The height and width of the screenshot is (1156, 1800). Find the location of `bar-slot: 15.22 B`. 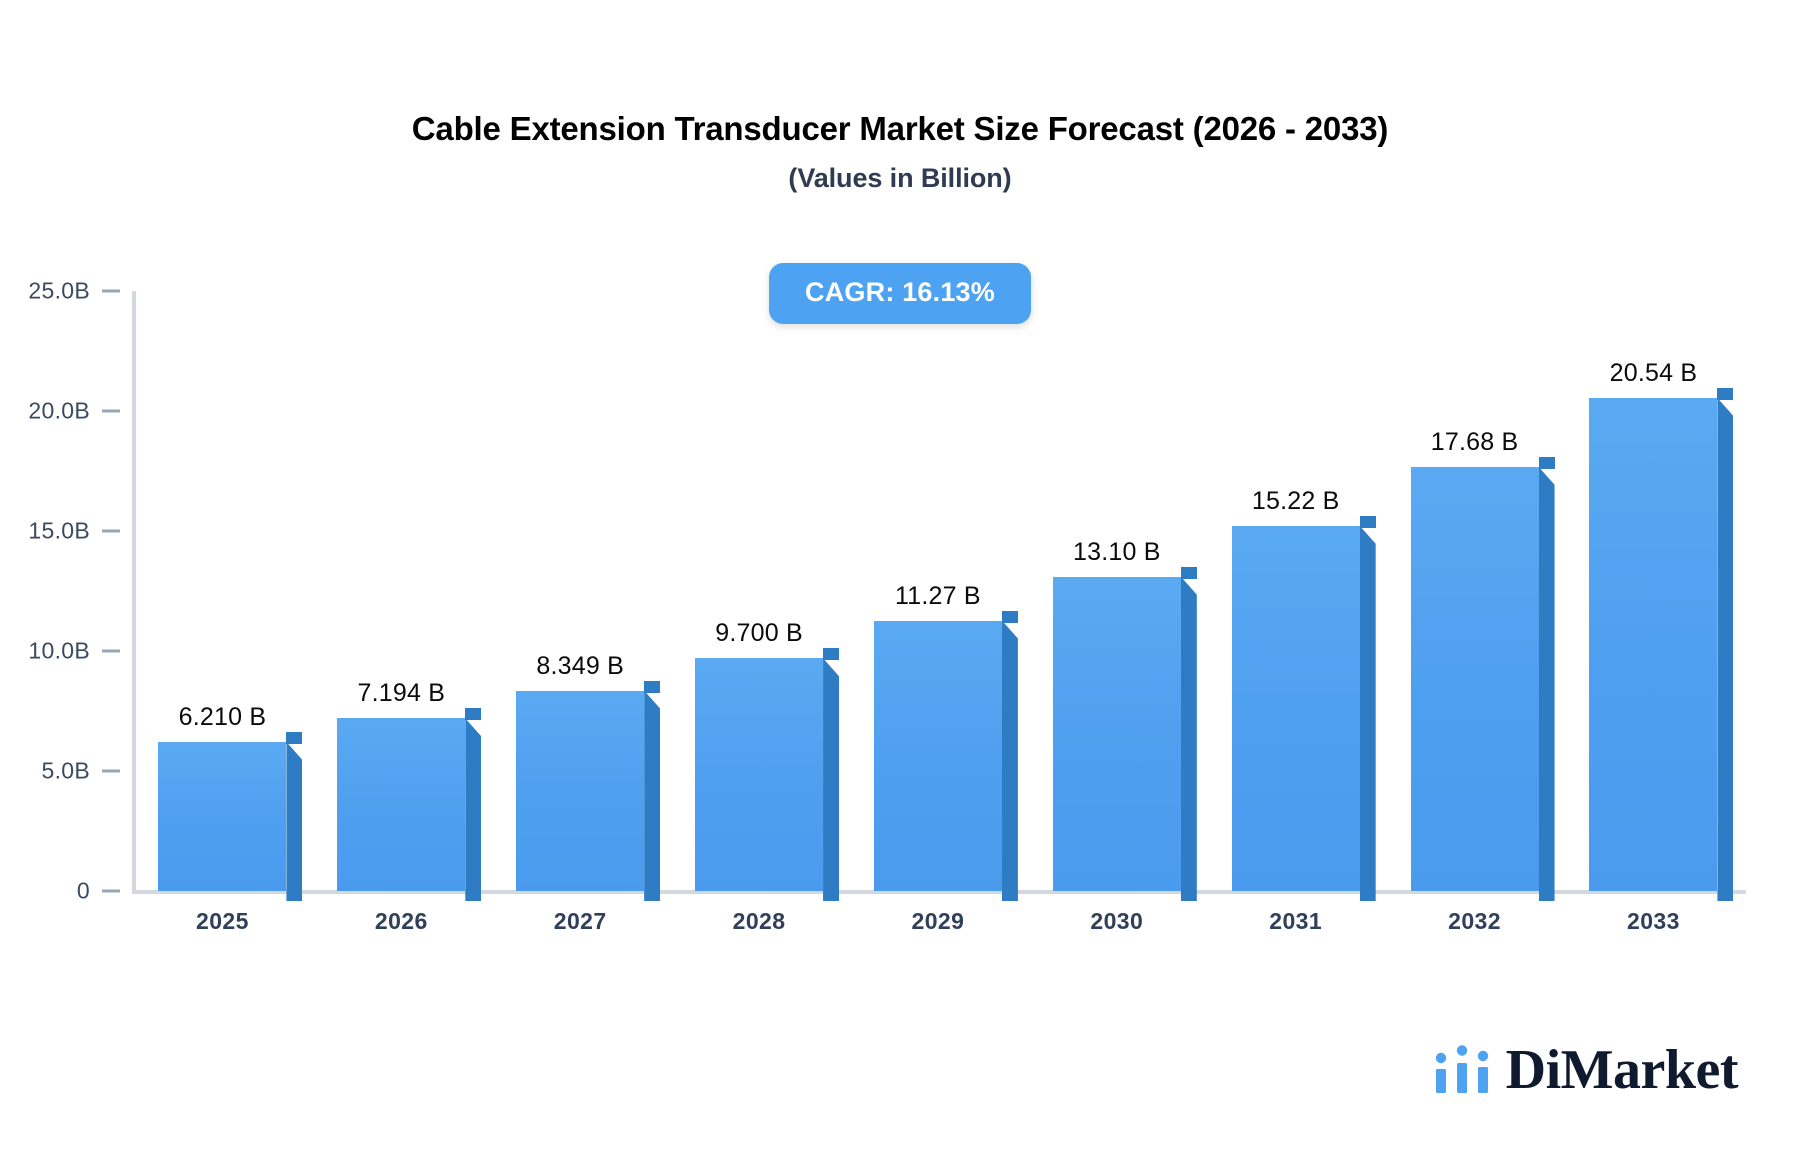

bar-slot: 15.22 B is located at coordinates (1295, 596).